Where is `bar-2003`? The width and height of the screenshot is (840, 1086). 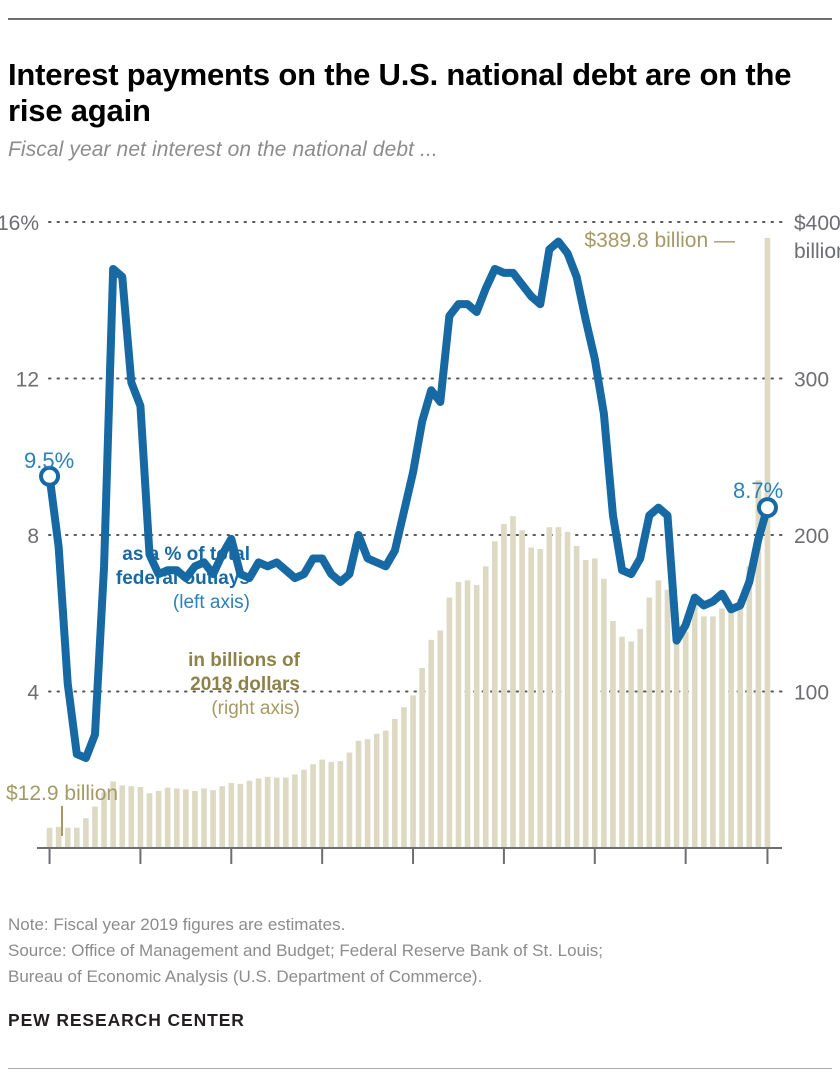 bar-2003 is located at coordinates (622, 742).